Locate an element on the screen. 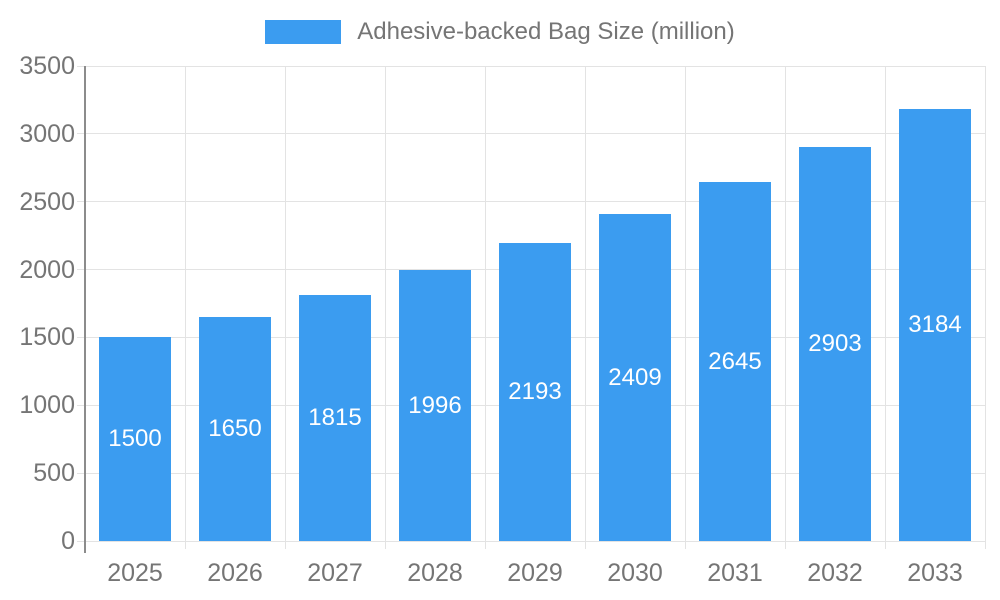 This screenshot has height=600, width=1000. bar-value-label: 2409 is located at coordinates (635, 377).